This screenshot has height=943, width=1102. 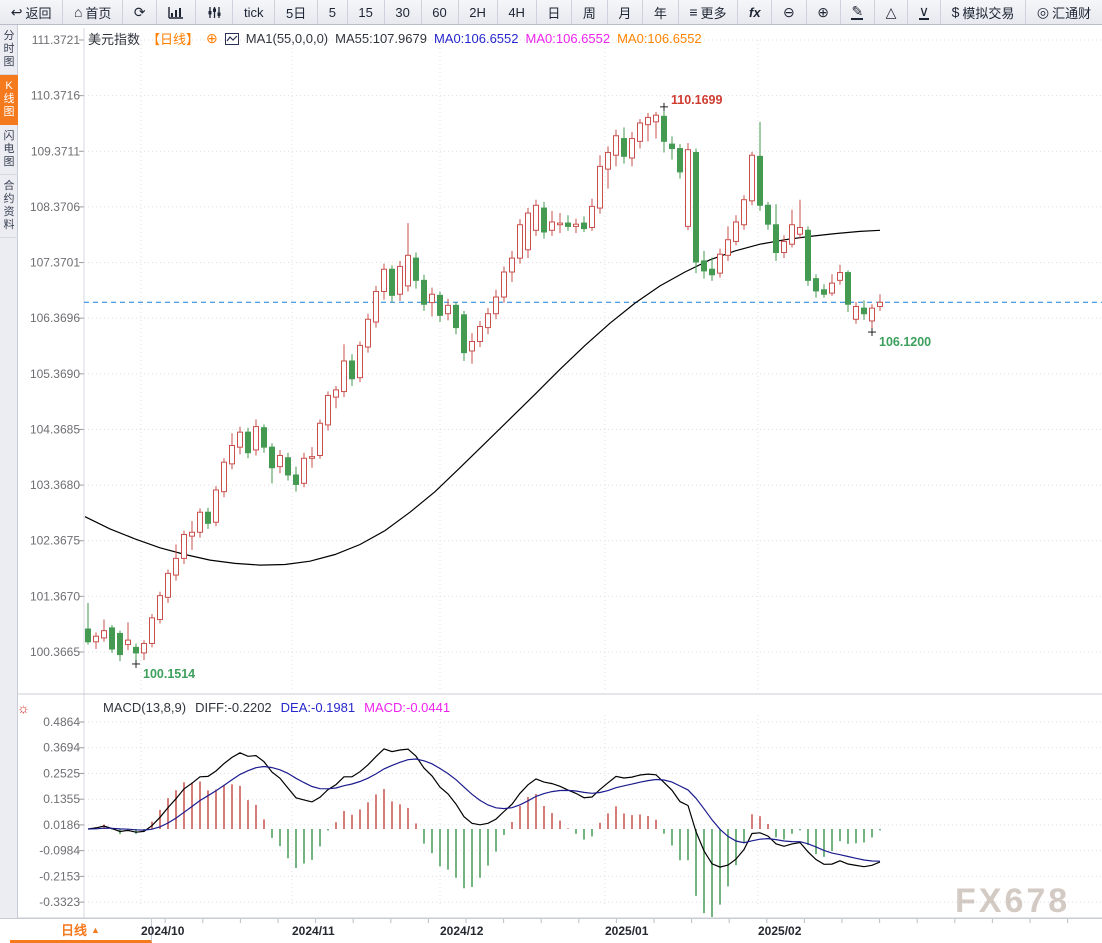 I want to click on svg-text: 0.2525, so click(x=61, y=773).